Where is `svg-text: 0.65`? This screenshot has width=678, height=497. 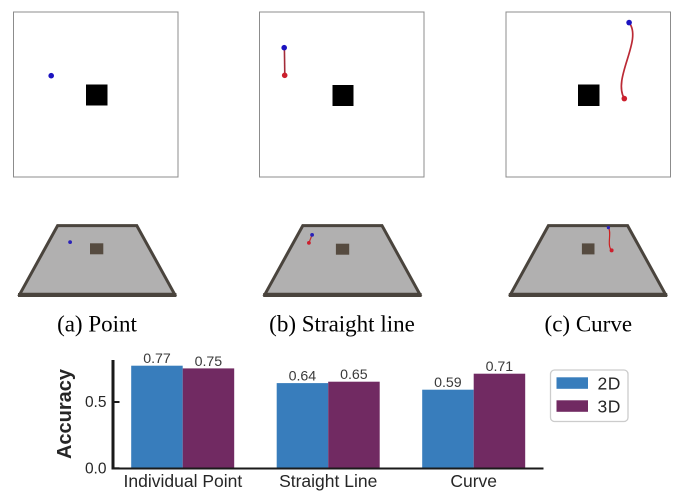 svg-text: 0.65 is located at coordinates (354, 375).